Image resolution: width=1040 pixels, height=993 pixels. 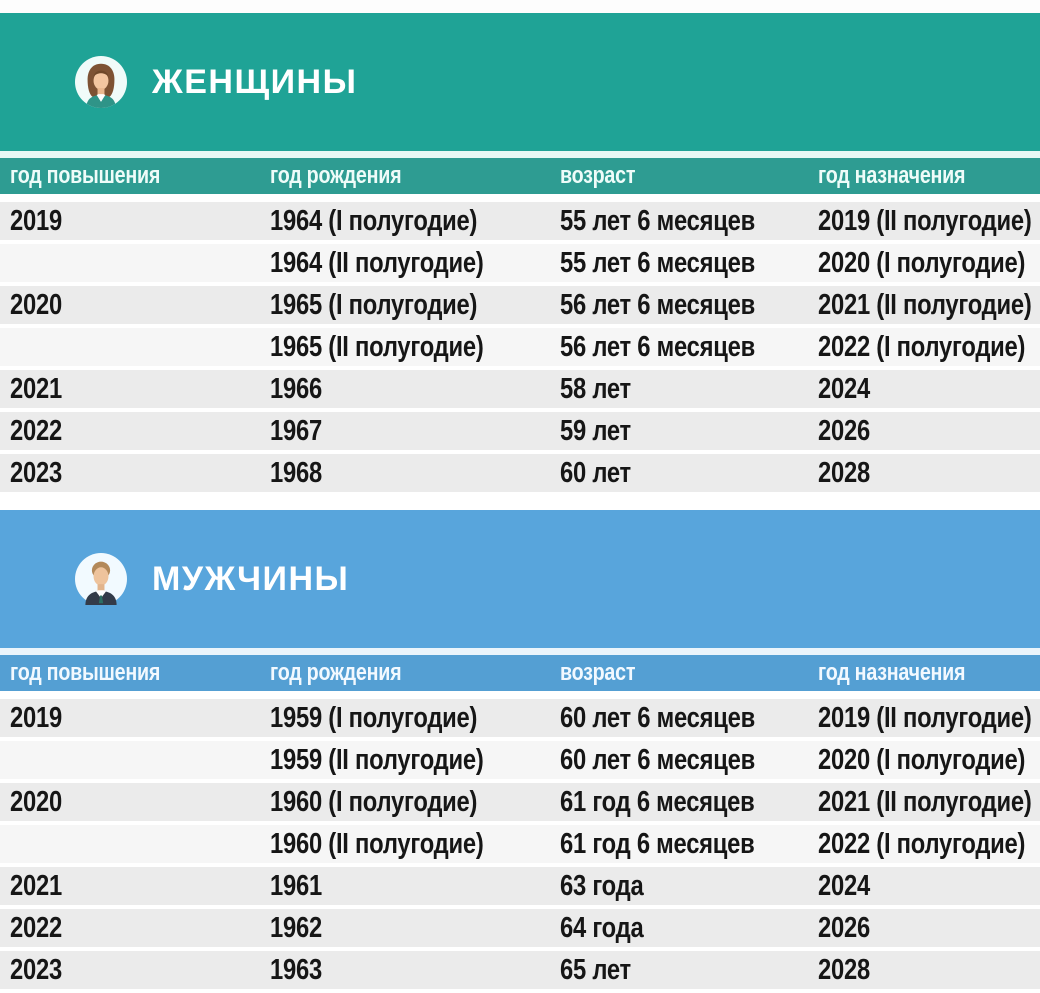 I want to click on table-cell: 1965 (II полугодие), so click(x=377, y=346).